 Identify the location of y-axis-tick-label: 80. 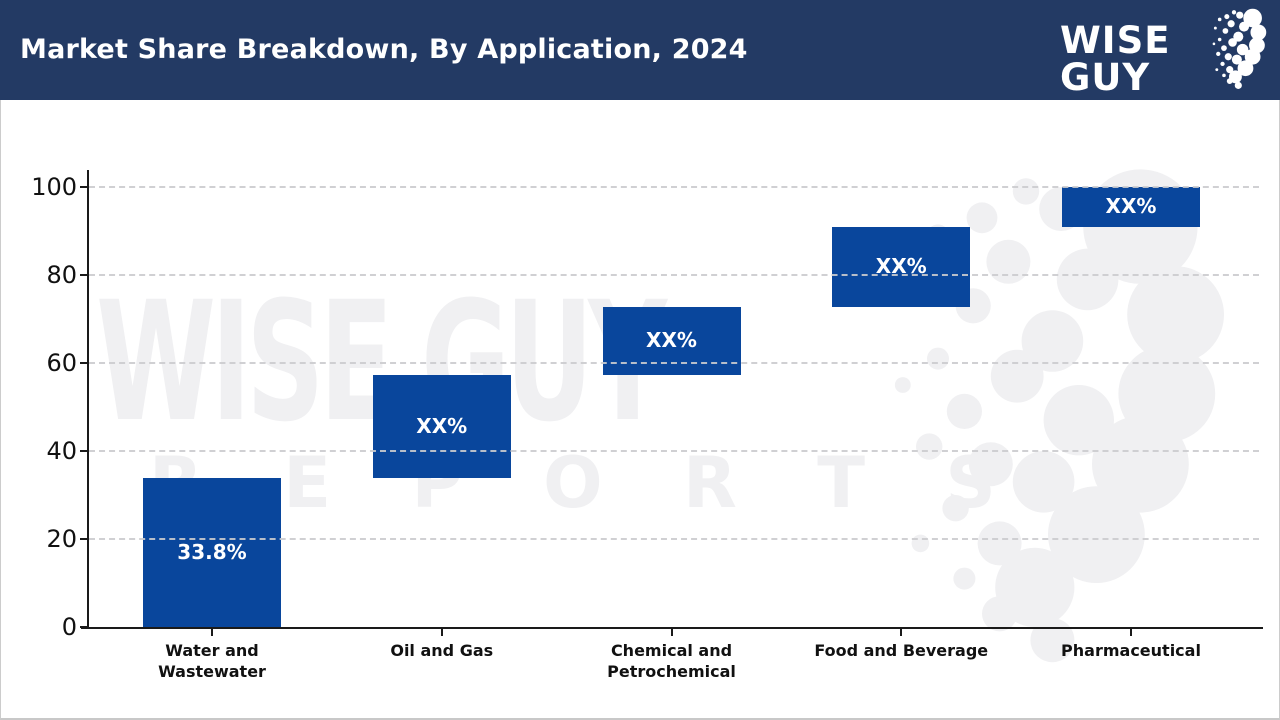
(61, 275).